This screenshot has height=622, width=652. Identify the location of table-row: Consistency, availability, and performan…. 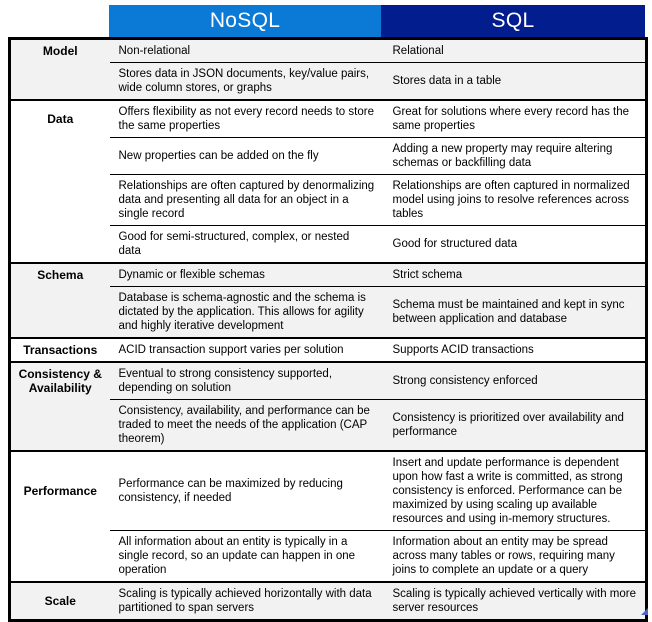
(328, 425).